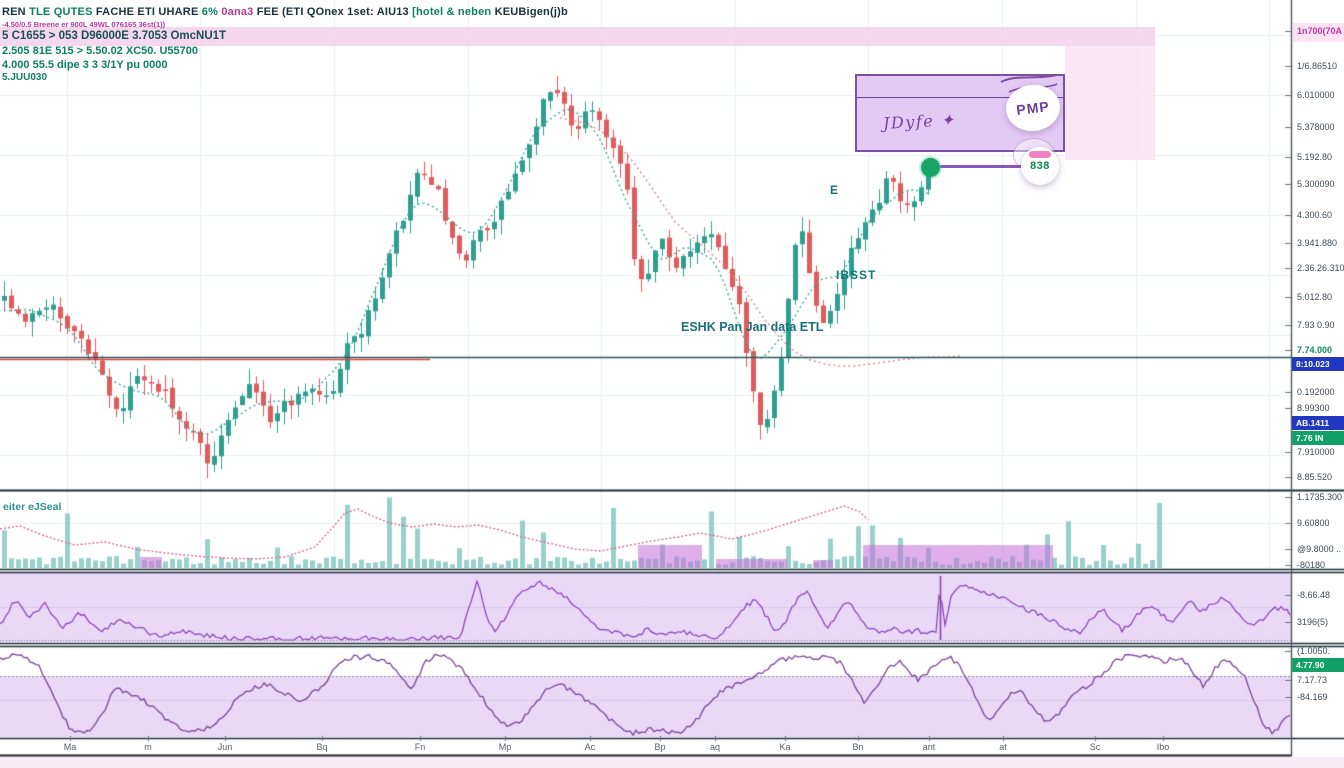 The width and height of the screenshot is (1344, 768). What do you see at coordinates (114, 36) in the screenshot?
I see `header-subline-2: 5 C1655 > 053 D96000E 3.7053 OmcNU1T` at bounding box center [114, 36].